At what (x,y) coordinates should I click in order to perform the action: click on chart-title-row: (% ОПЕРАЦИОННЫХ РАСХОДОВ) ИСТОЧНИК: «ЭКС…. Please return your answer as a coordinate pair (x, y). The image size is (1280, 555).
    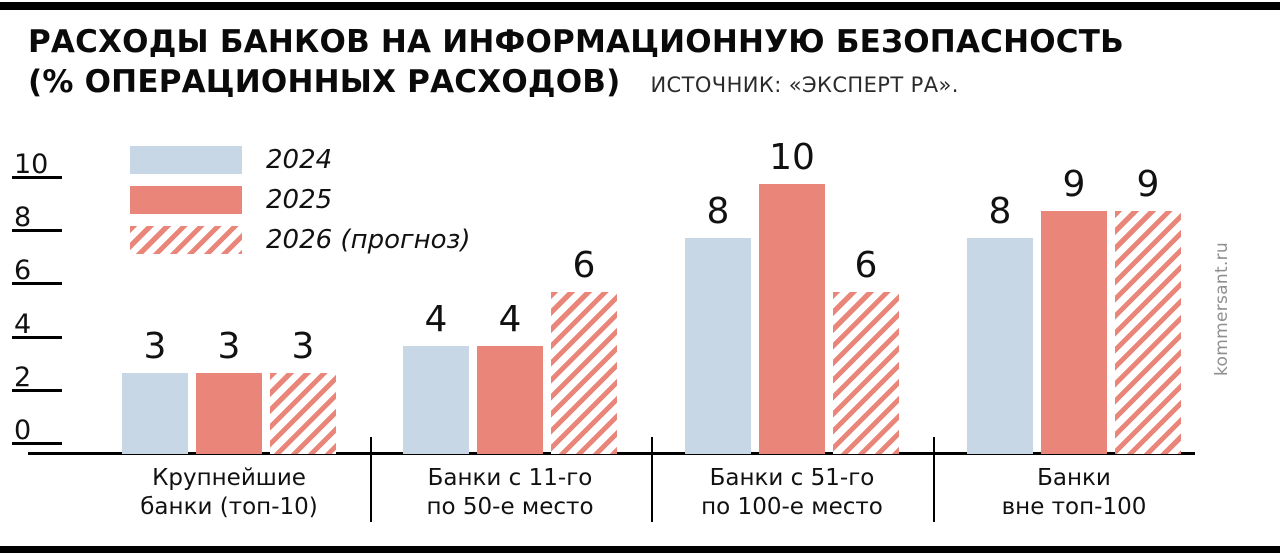
    Looking at the image, I should click on (576, 82).